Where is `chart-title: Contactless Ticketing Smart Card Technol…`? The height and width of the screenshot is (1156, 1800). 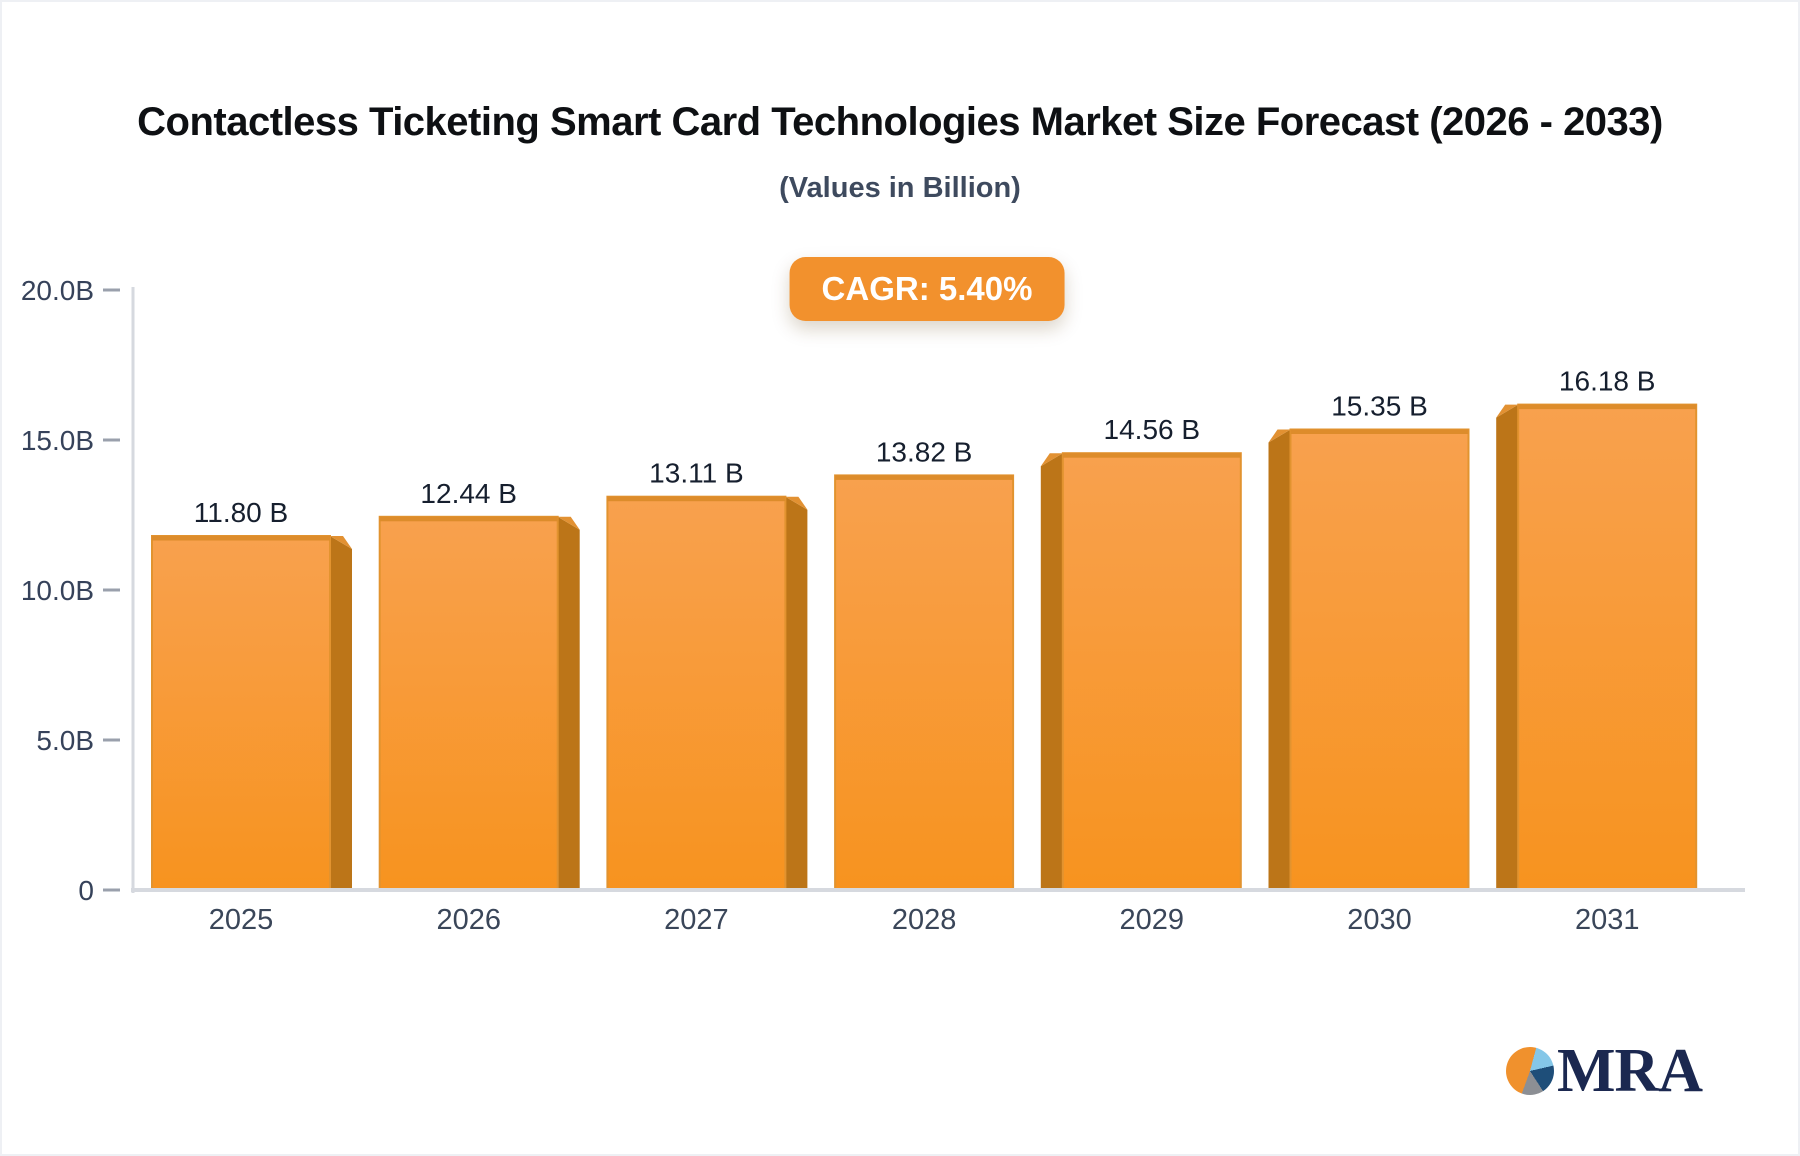 chart-title: Contactless Ticketing Smart Card Technol… is located at coordinates (900, 122).